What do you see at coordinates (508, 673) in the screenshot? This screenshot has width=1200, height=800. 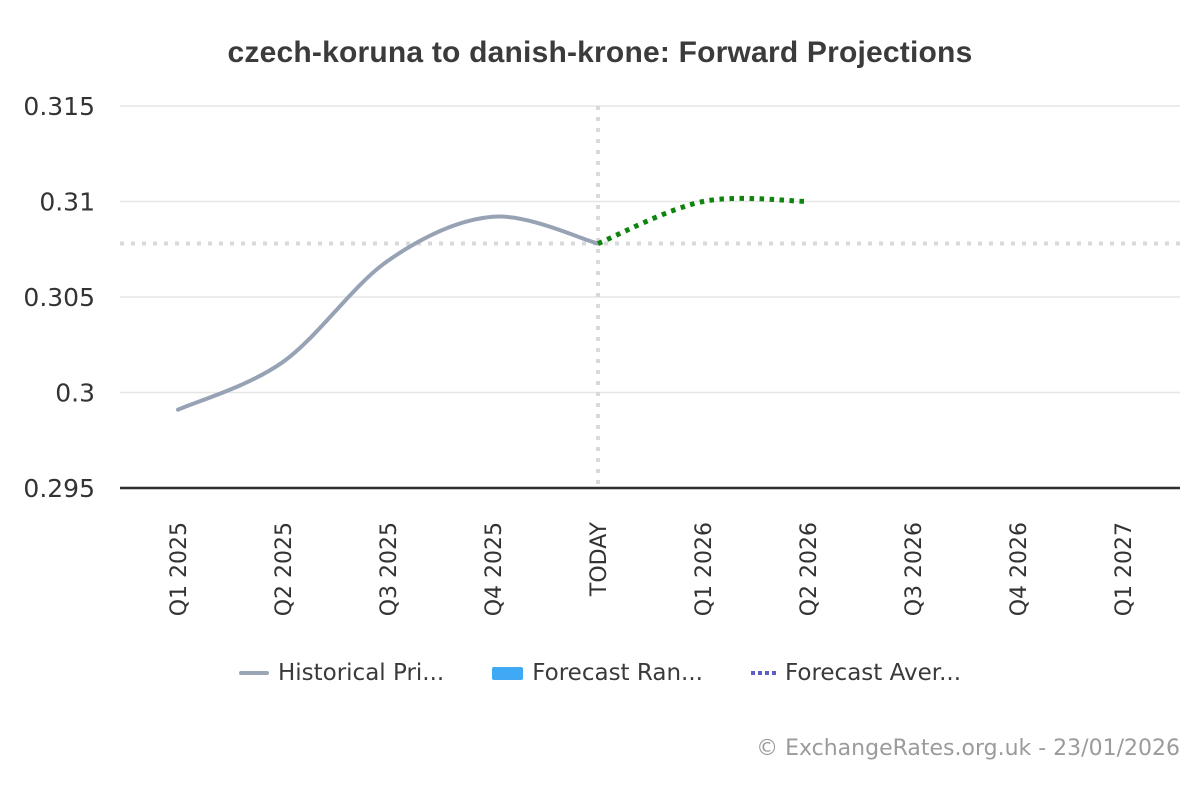 I see `legend-rect-swatch-icon` at bounding box center [508, 673].